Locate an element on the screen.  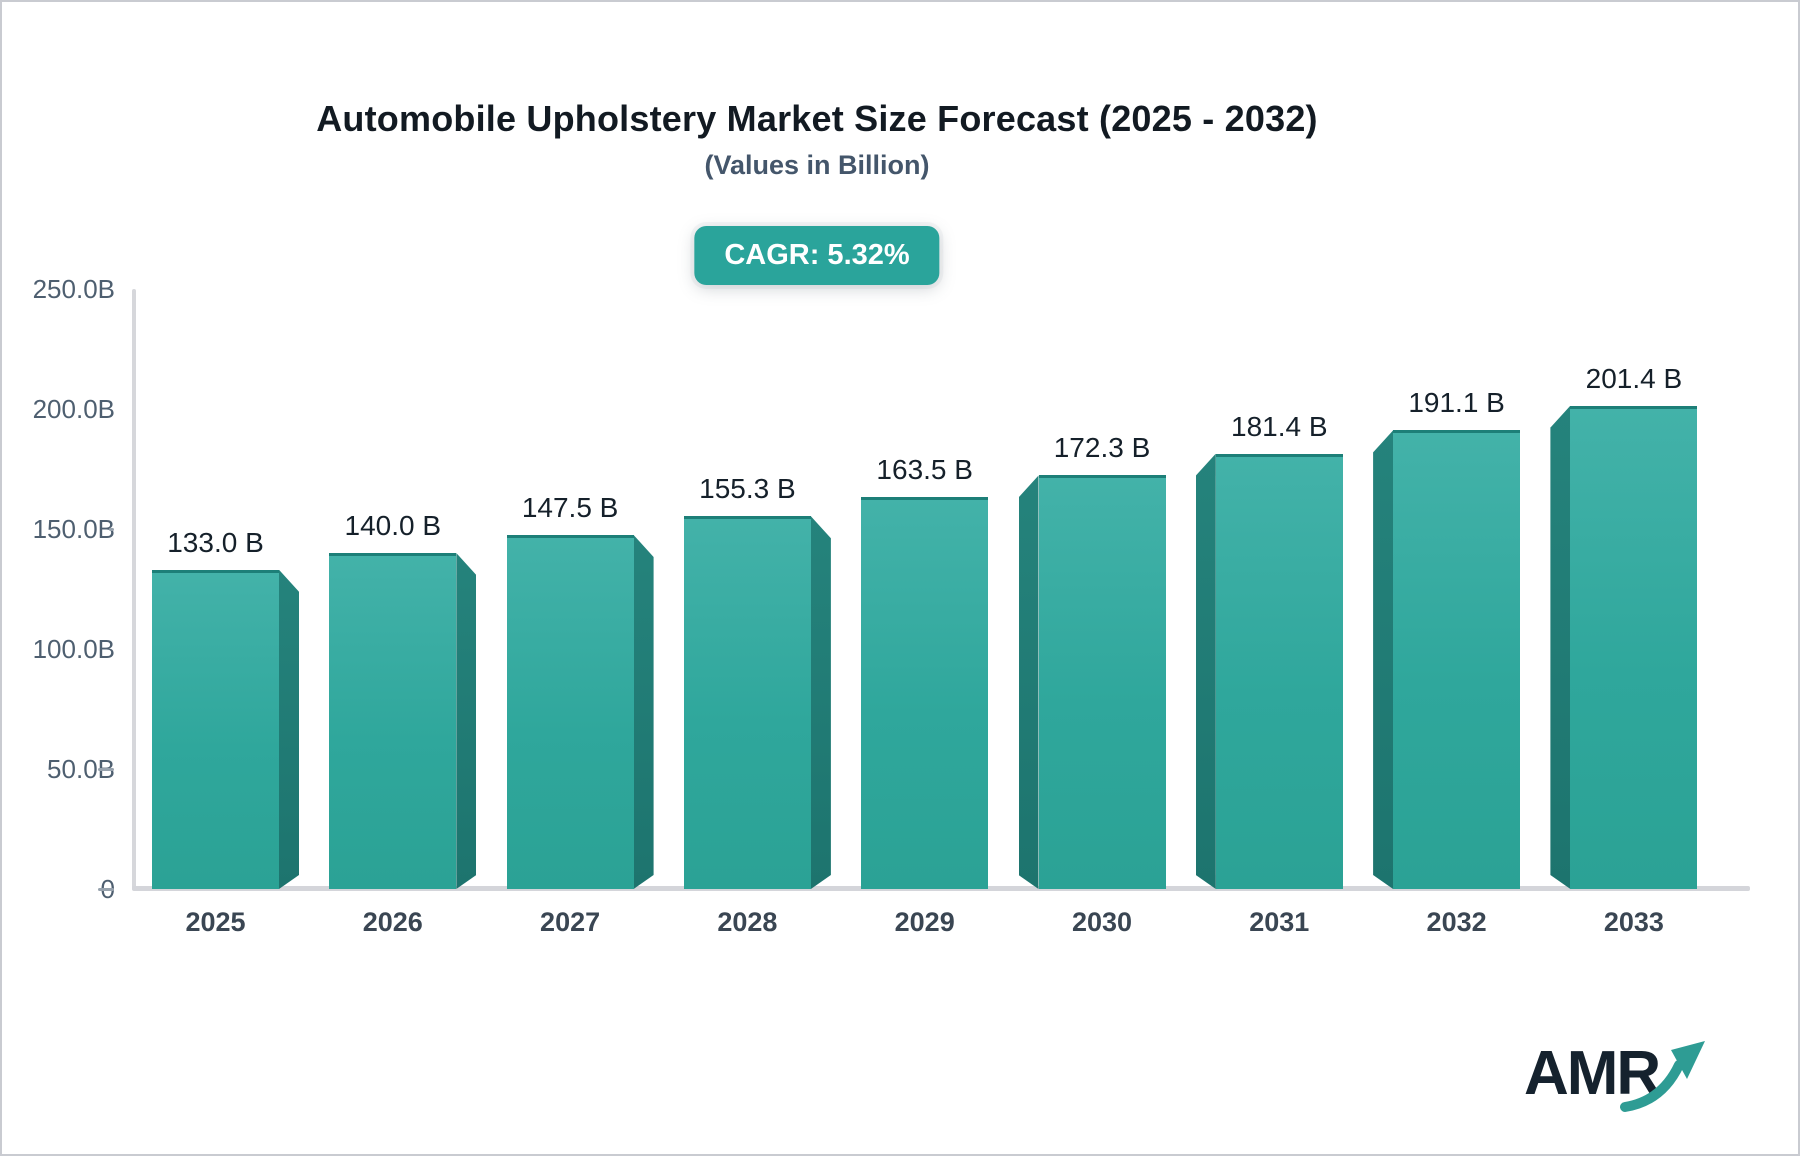
growth-arrow-icon is located at coordinates (1663, 1076).